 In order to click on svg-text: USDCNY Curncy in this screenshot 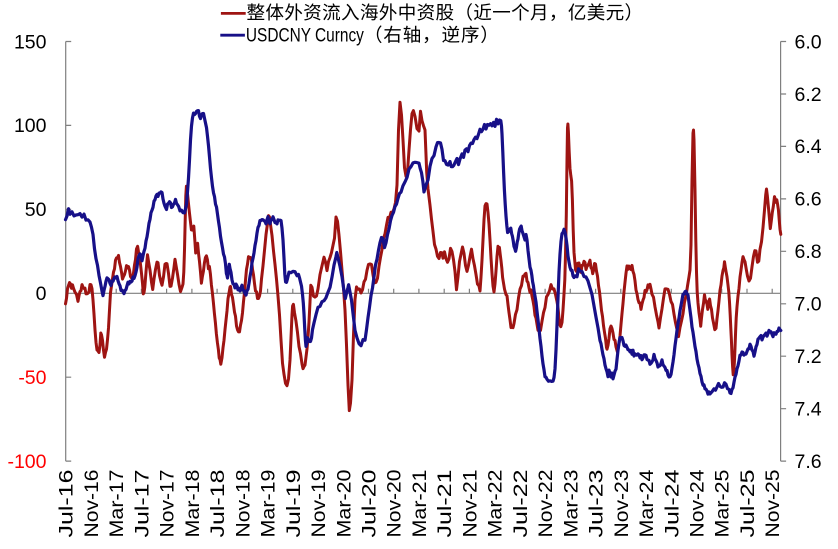, I will do `click(305, 35)`.